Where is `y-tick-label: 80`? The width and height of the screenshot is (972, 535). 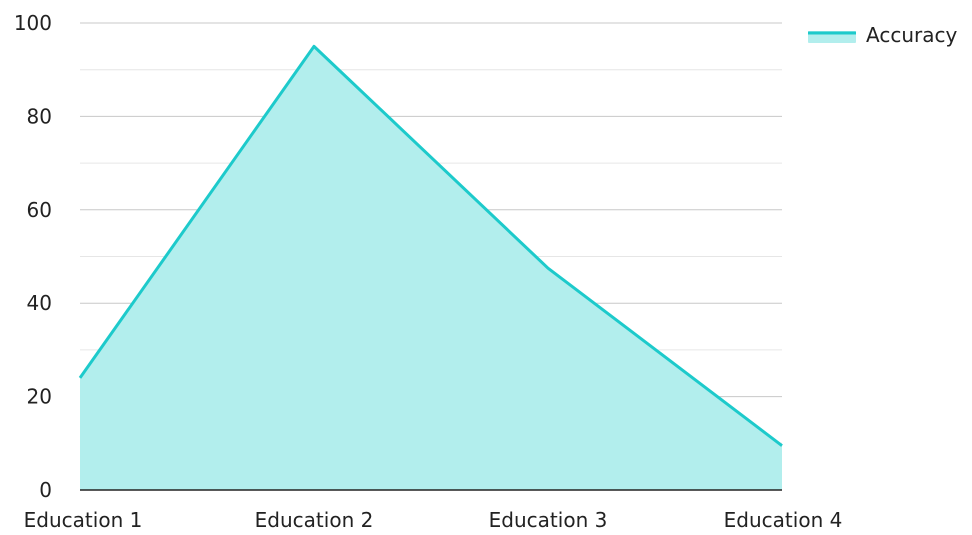
y-tick-label: 80 is located at coordinates (39, 116).